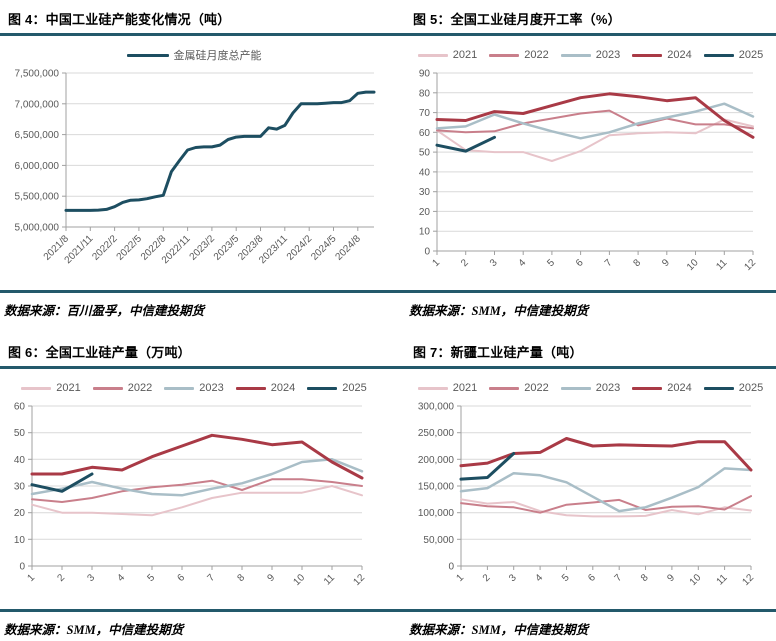 The image size is (776, 641). I want to click on figure5-title-cell: 图 5：全国工业硅月度开工率（%）, so click(582, 17).